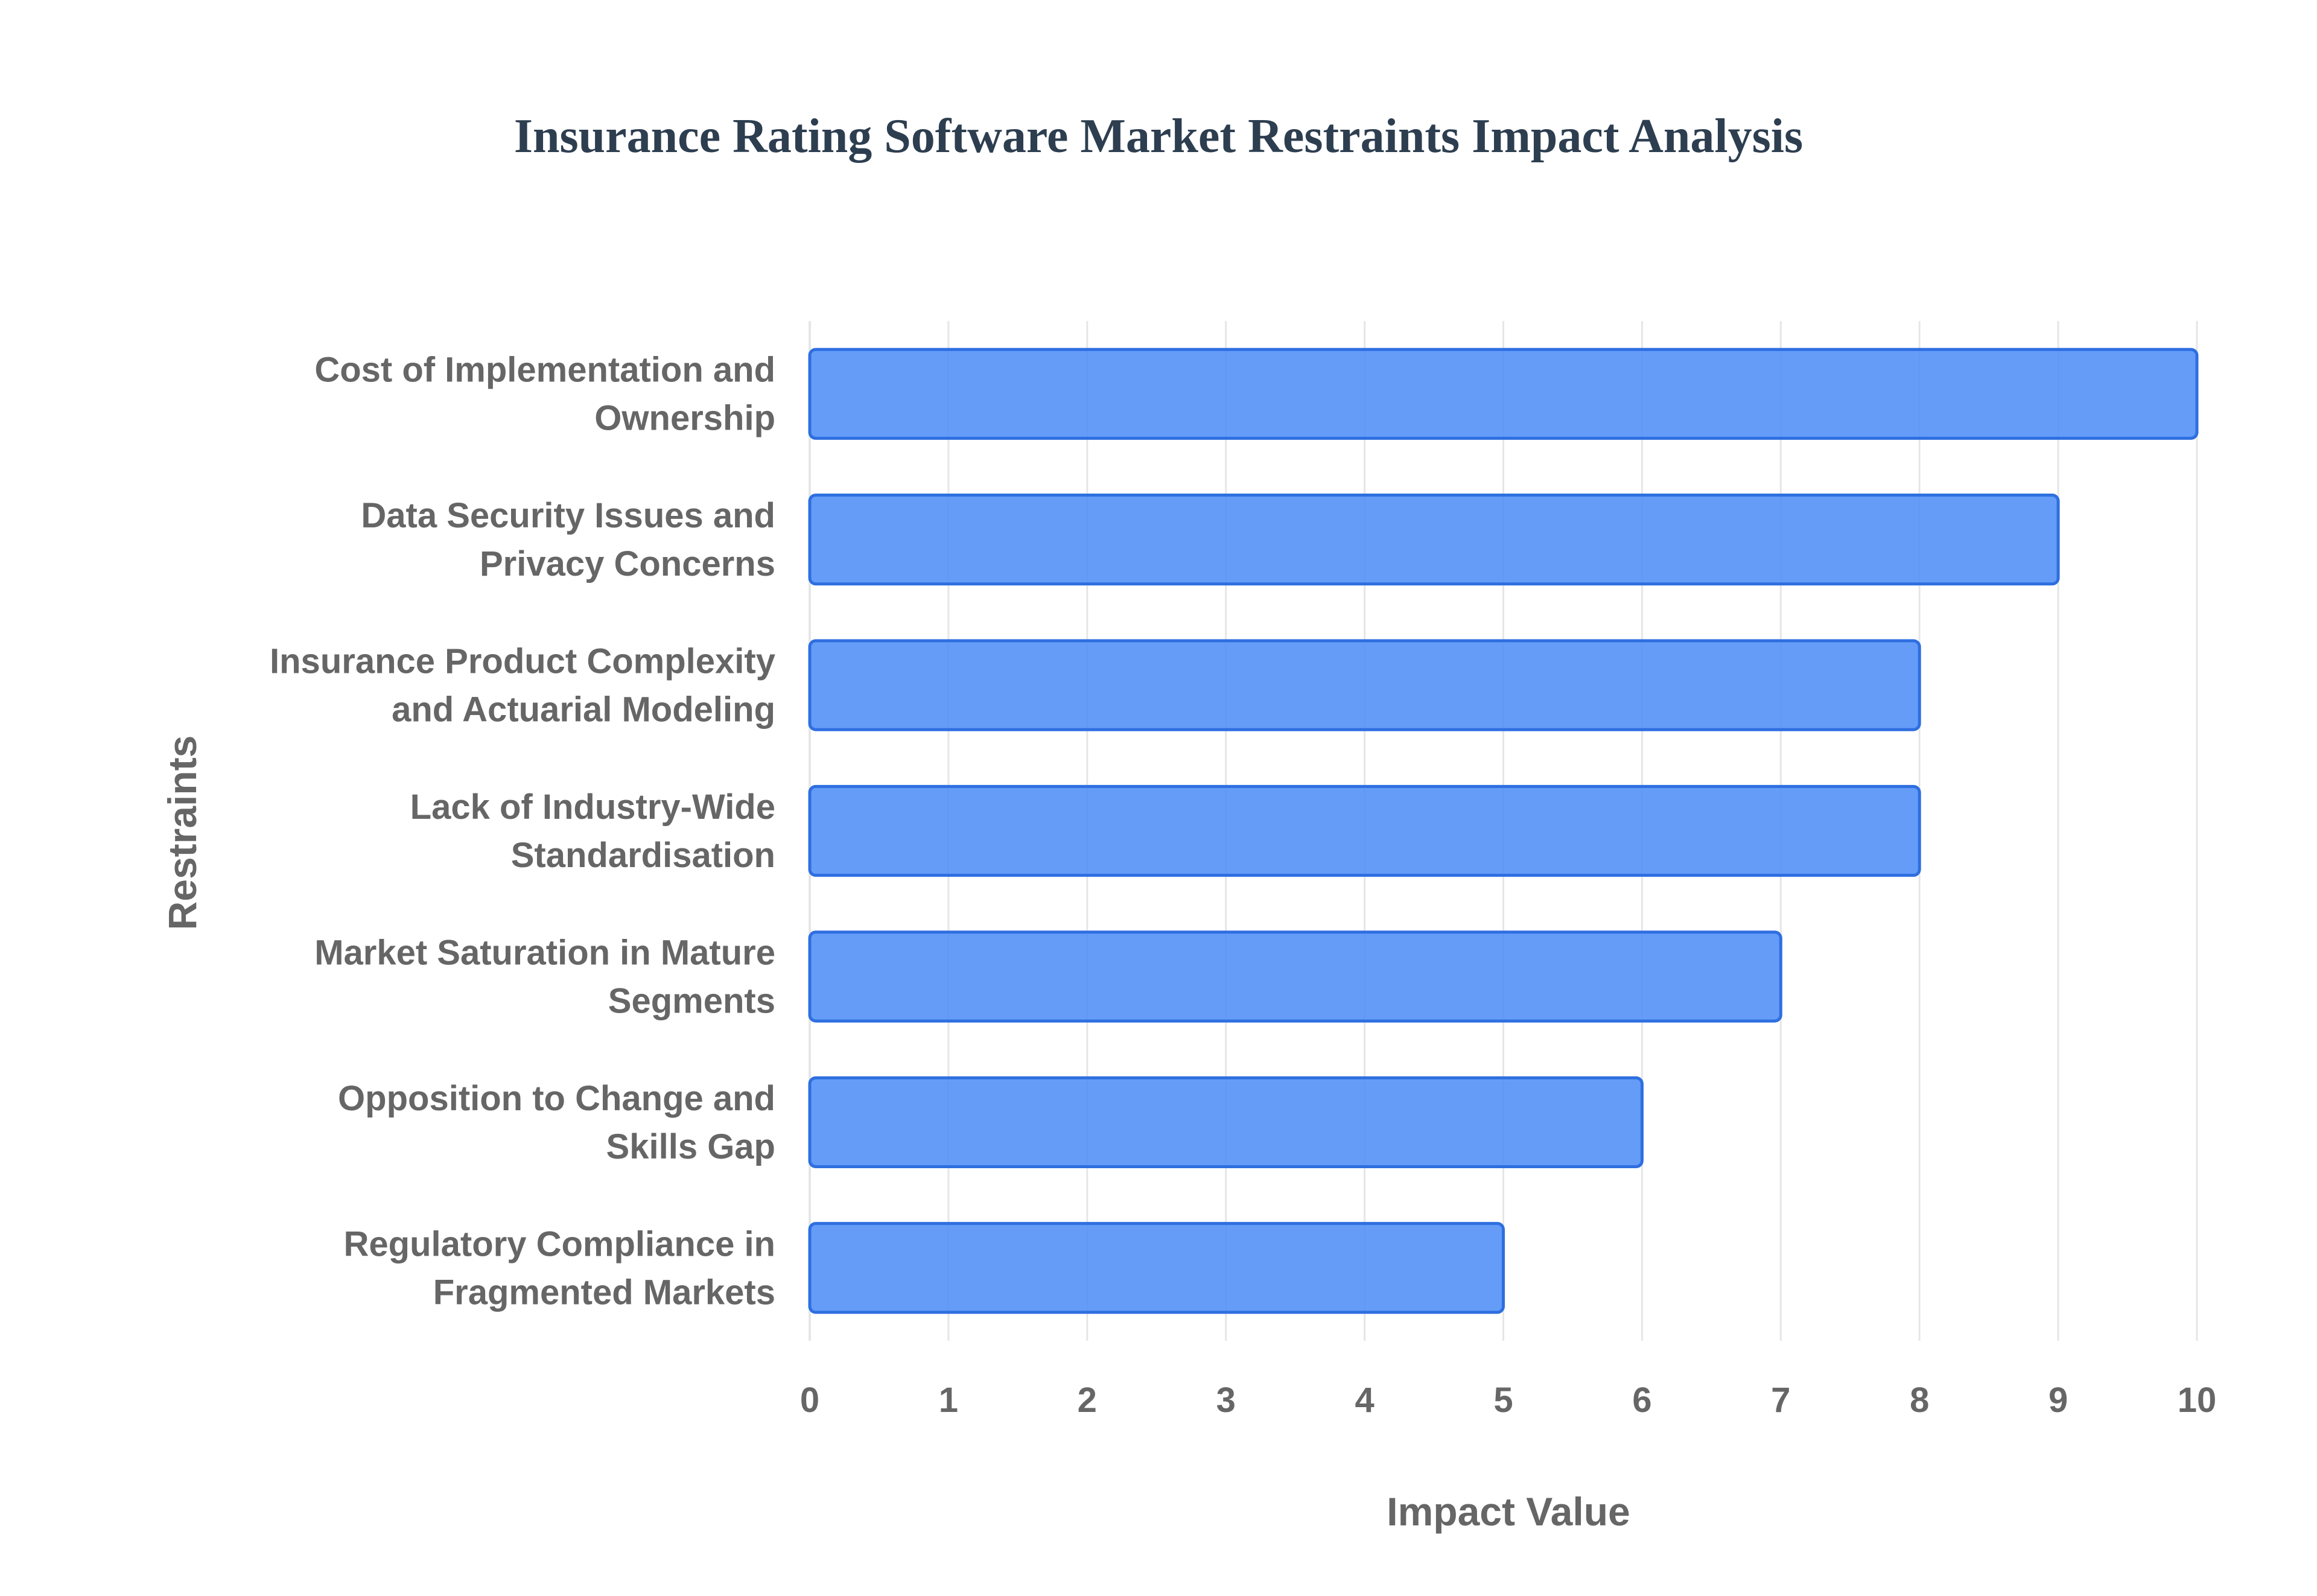 The width and height of the screenshot is (2317, 1596). Describe the element at coordinates (1365, 1400) in the screenshot. I see `x-tick-label: 4` at that location.